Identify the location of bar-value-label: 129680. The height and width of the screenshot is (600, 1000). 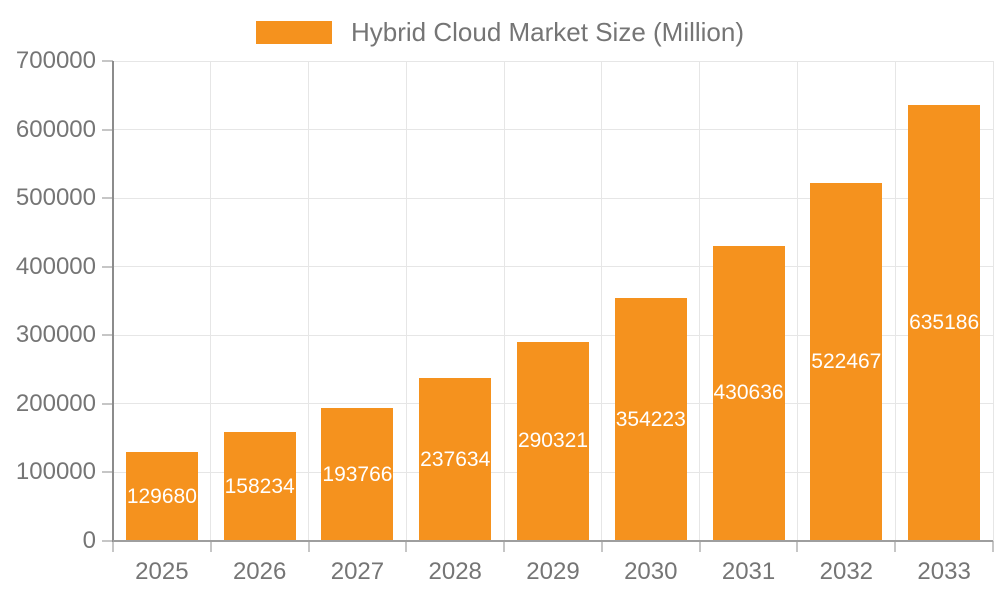
(161, 496).